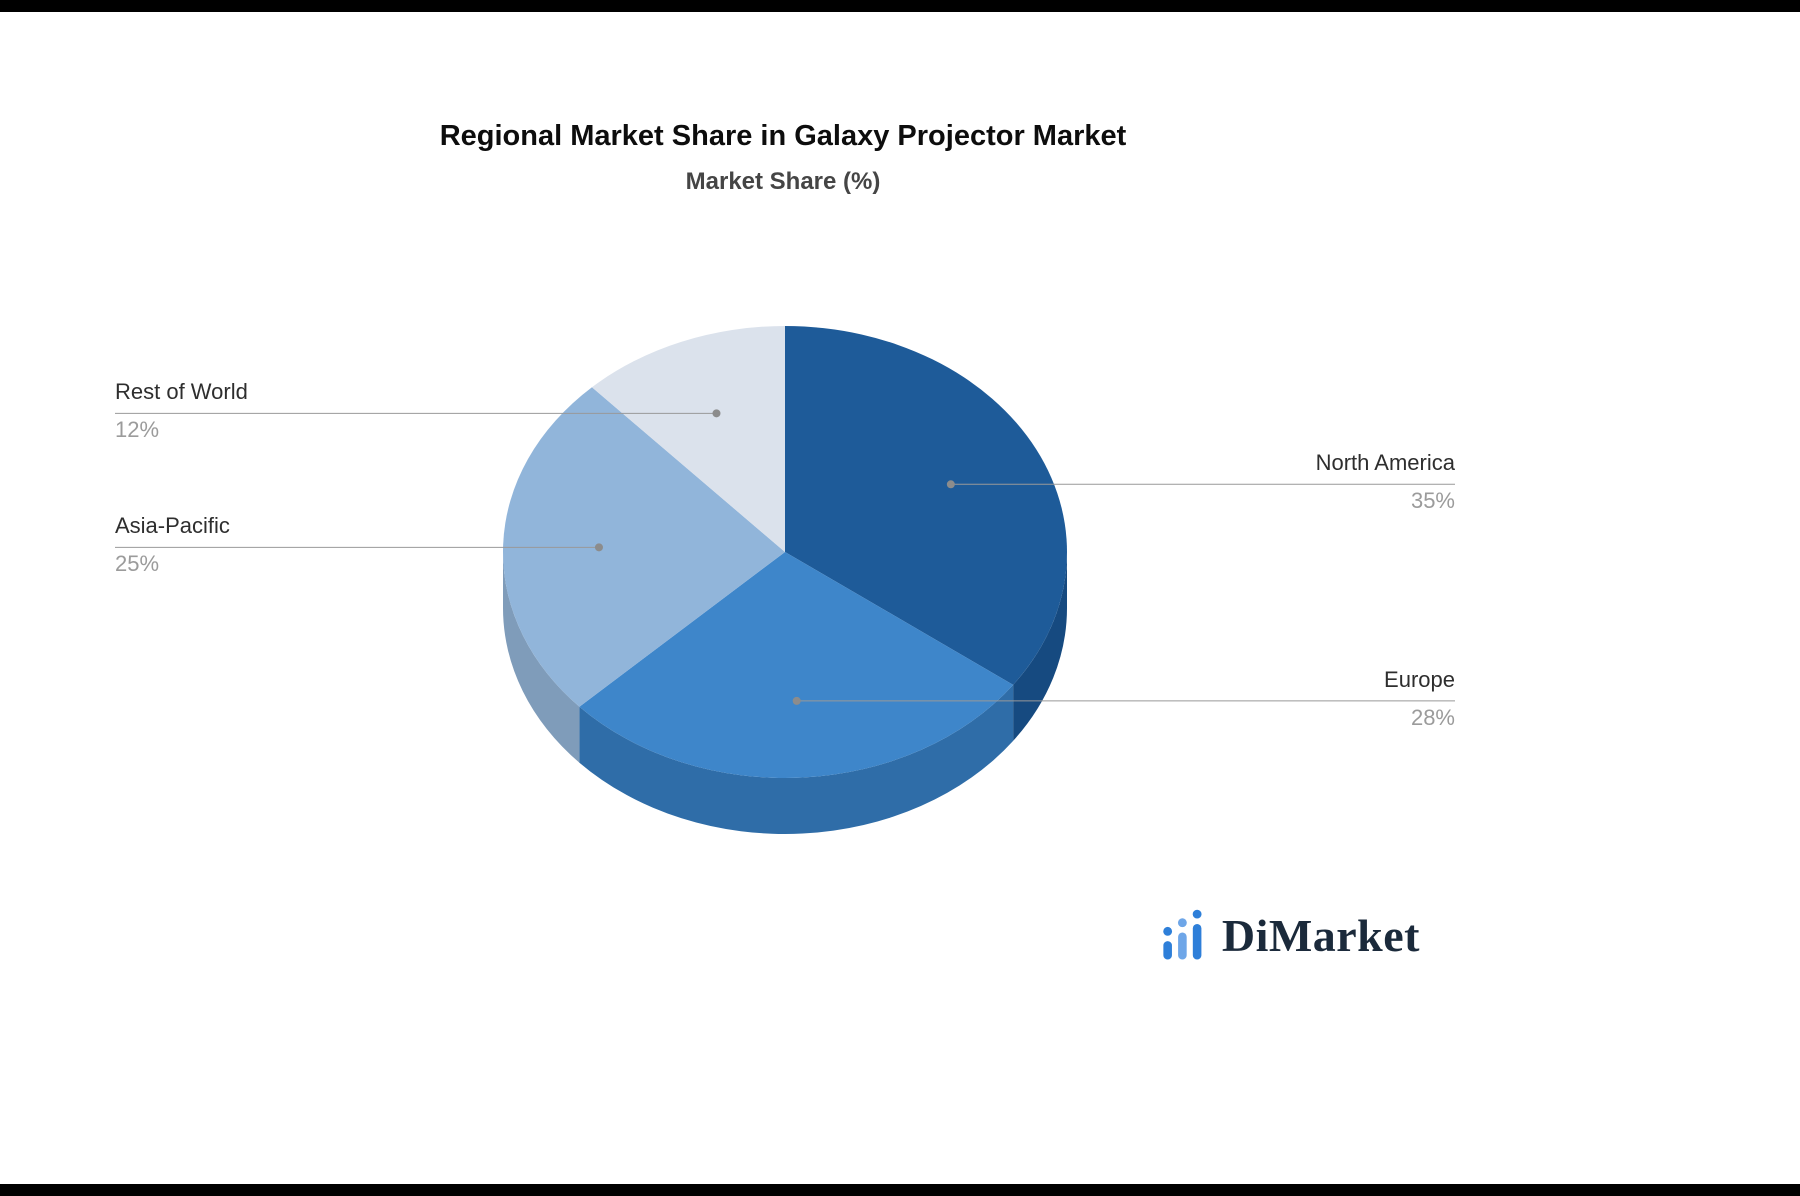  What do you see at coordinates (900, 1190) in the screenshot?
I see `bottom-border` at bounding box center [900, 1190].